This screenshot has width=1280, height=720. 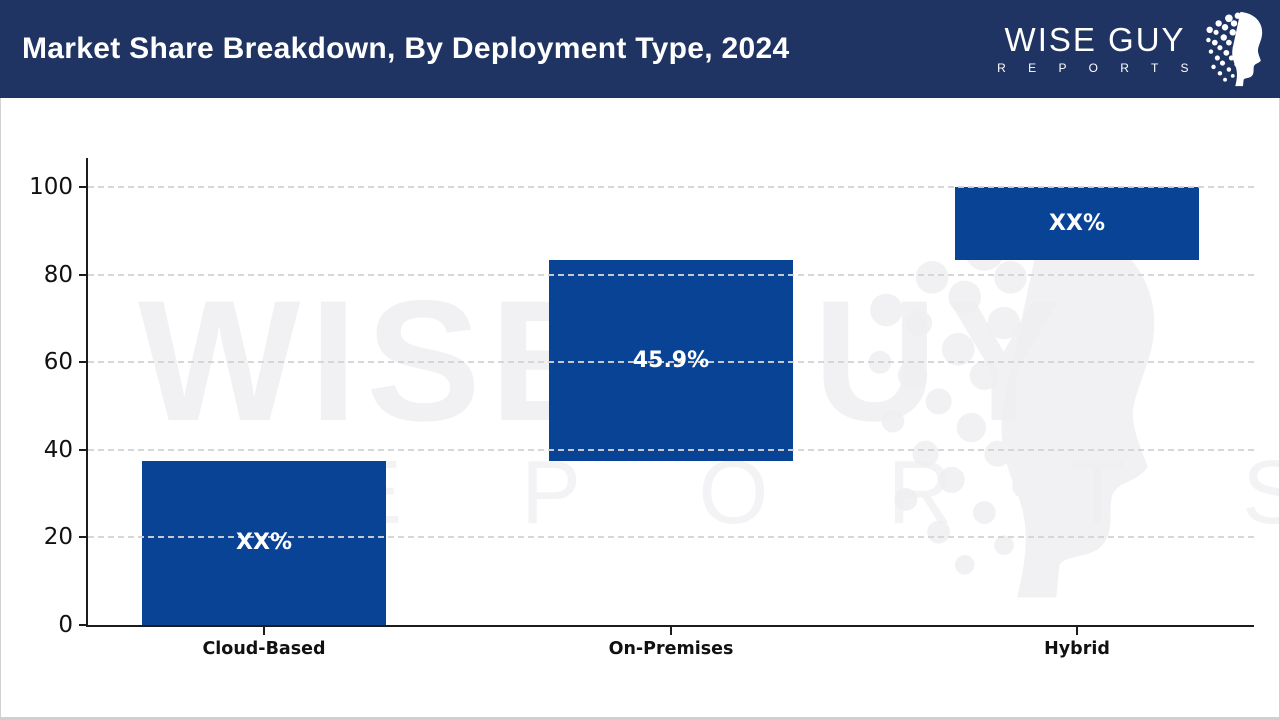 What do you see at coordinates (87, 392) in the screenshot?
I see `y-axis-line` at bounding box center [87, 392].